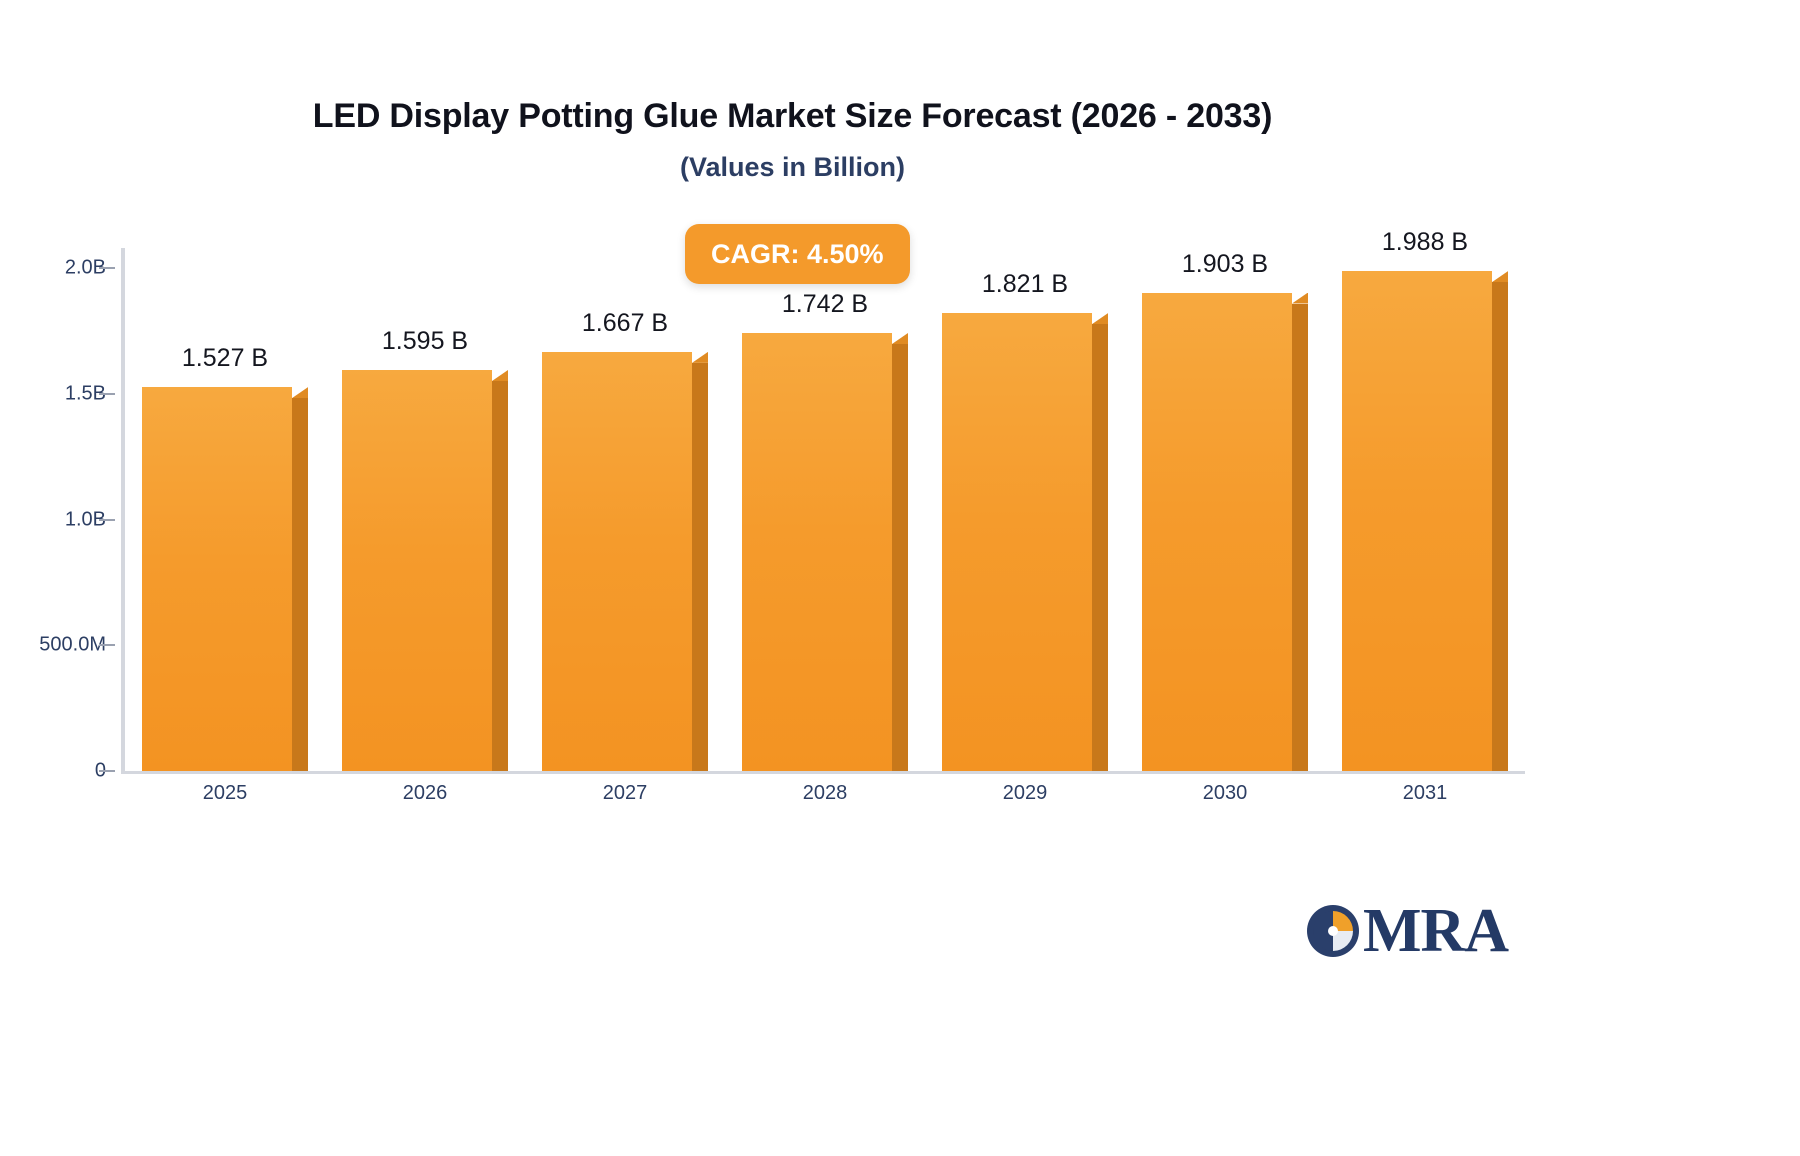  What do you see at coordinates (85, 267) in the screenshot?
I see `y-axis-tick-label: 2.0B` at bounding box center [85, 267].